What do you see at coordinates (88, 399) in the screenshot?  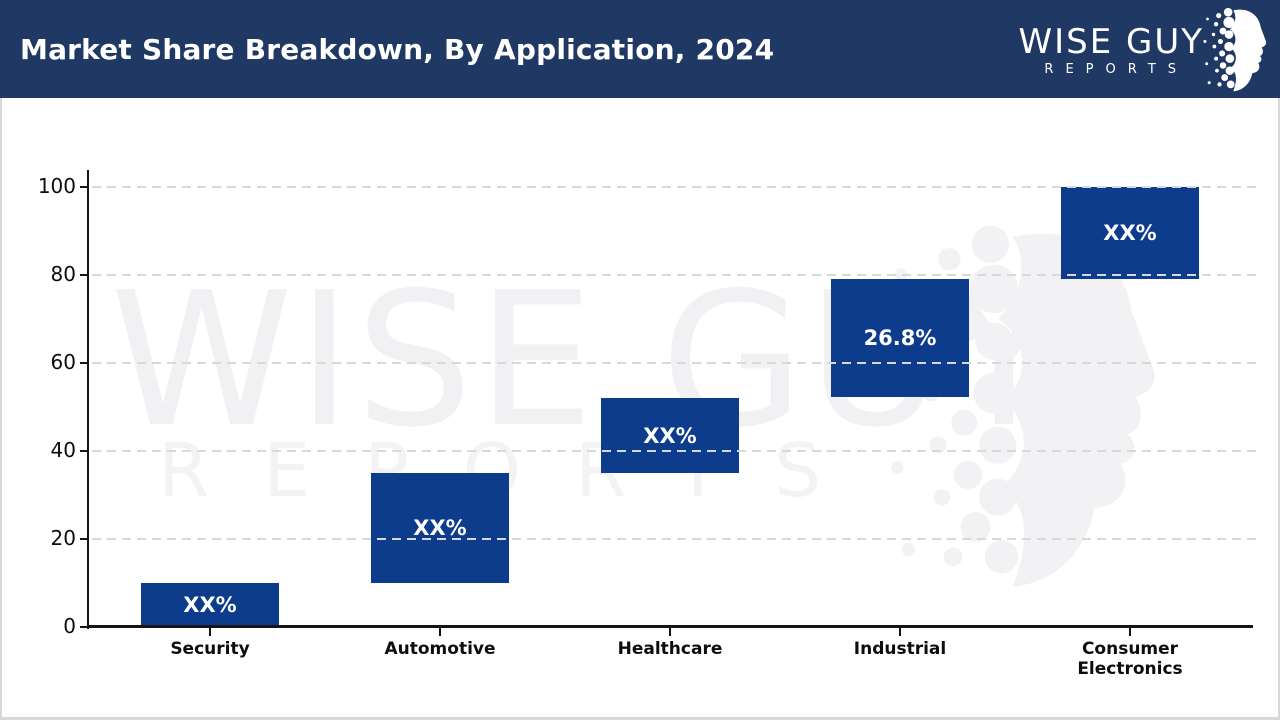 I see `y-axis-line` at bounding box center [88, 399].